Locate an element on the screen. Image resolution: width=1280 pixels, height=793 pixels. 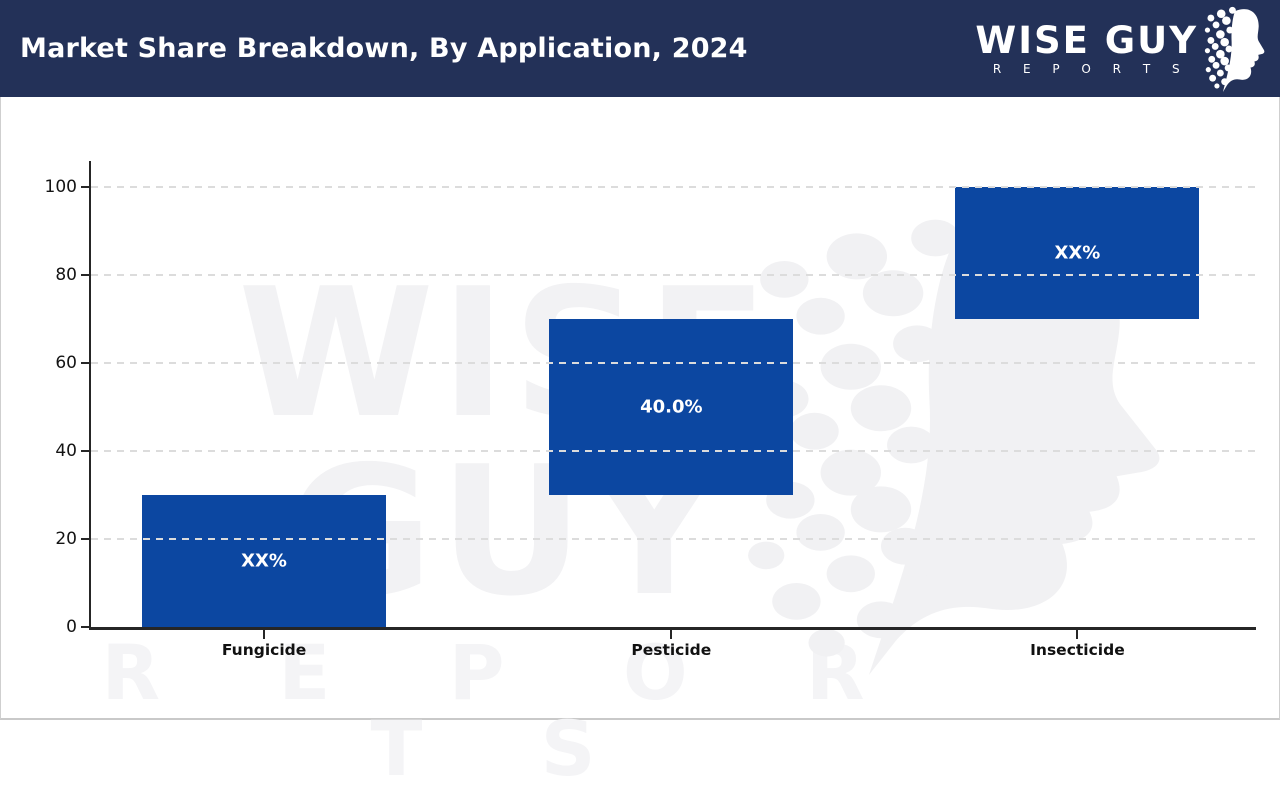
bar-pesticide is located at coordinates (671, 406).